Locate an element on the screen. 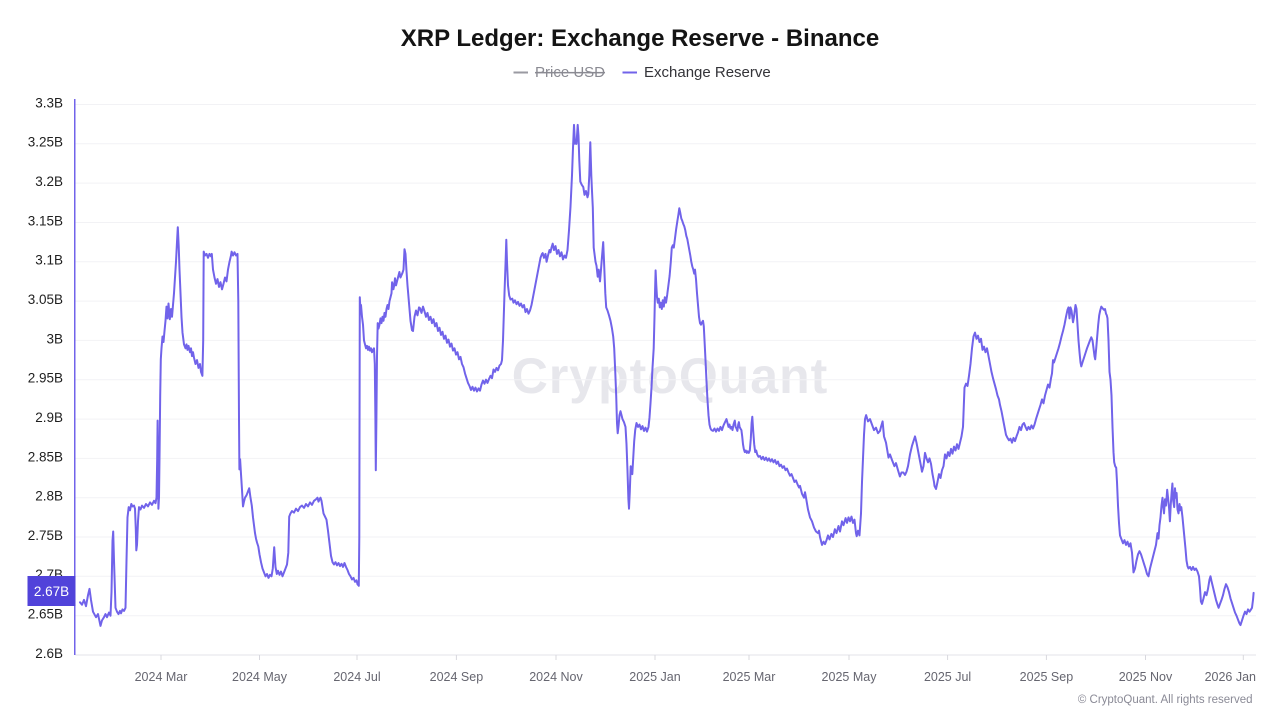  svg-text: 2.95B is located at coordinates (45, 378).